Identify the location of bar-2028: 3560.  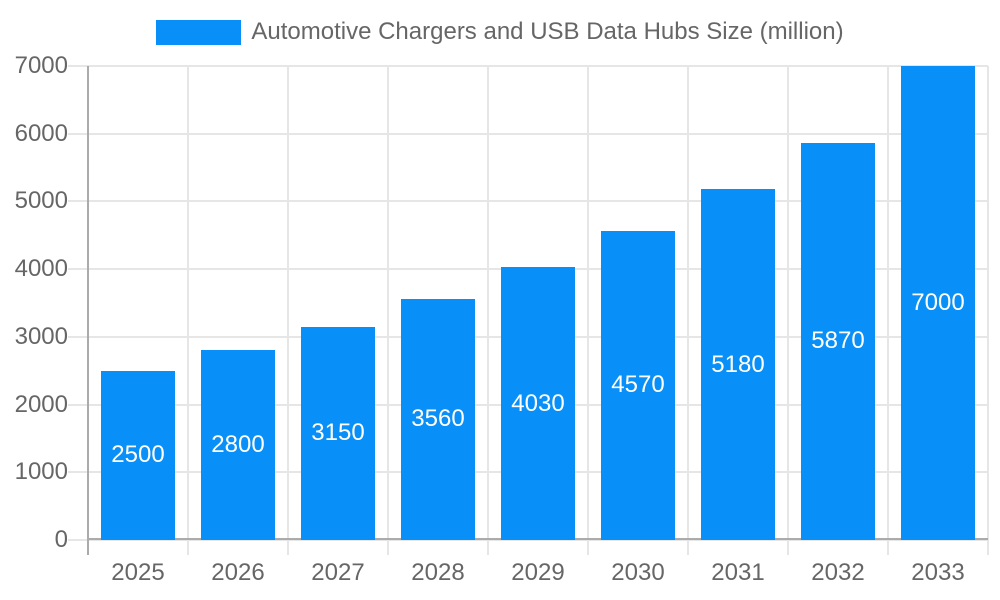
(438, 419).